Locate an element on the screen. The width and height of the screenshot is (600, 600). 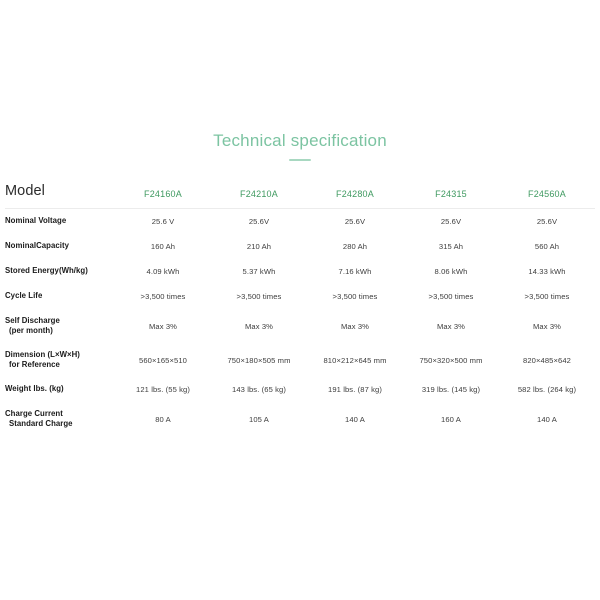
row-label-weight-lbs-kg: Weight lbs. (kg) is located at coordinates (60, 389).